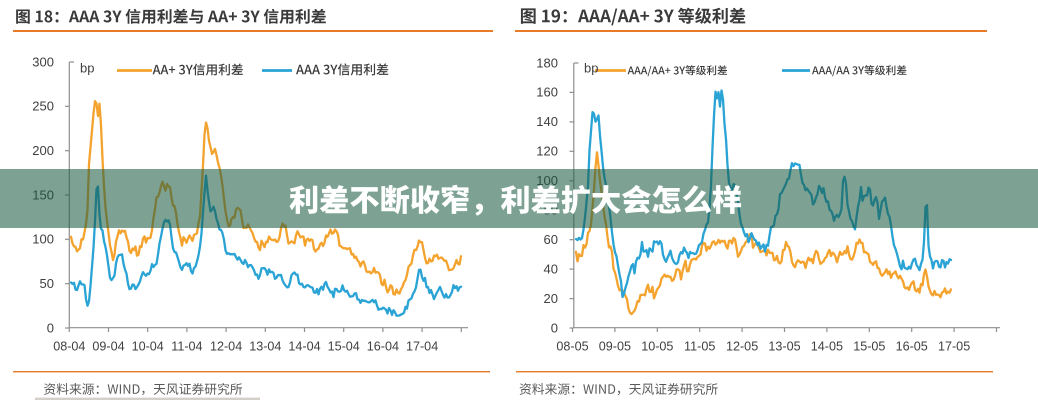 The height and width of the screenshot is (405, 1038). I want to click on svg-text: 180, so click(547, 62).